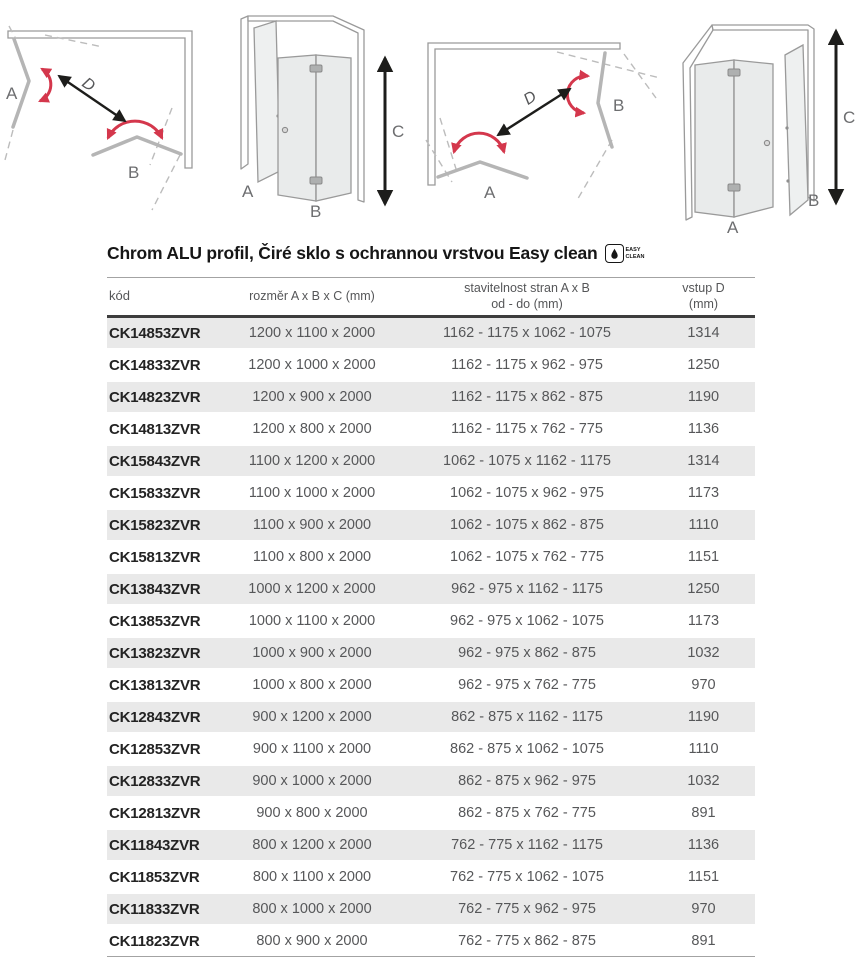 The image size is (860, 957). What do you see at coordinates (849, 117) in the screenshot?
I see `dimension-label-c: C` at bounding box center [849, 117].